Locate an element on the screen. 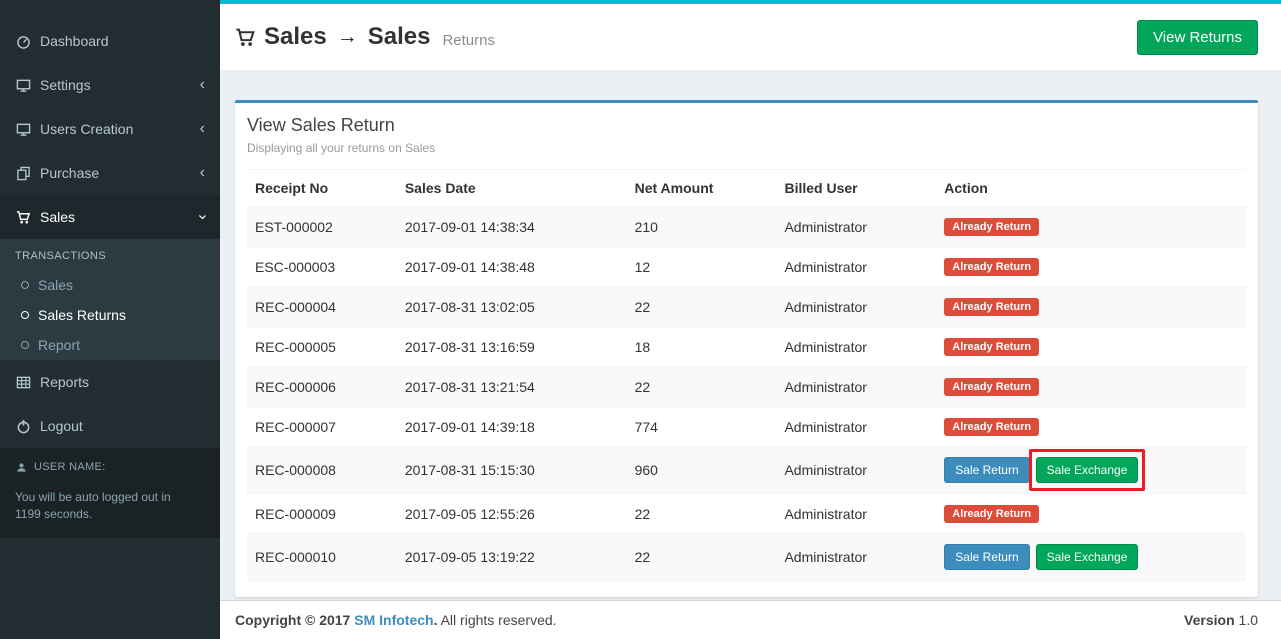 Image resolution: width=1281 pixels, height=639 pixels. version-label: Version is located at coordinates (1209, 620).